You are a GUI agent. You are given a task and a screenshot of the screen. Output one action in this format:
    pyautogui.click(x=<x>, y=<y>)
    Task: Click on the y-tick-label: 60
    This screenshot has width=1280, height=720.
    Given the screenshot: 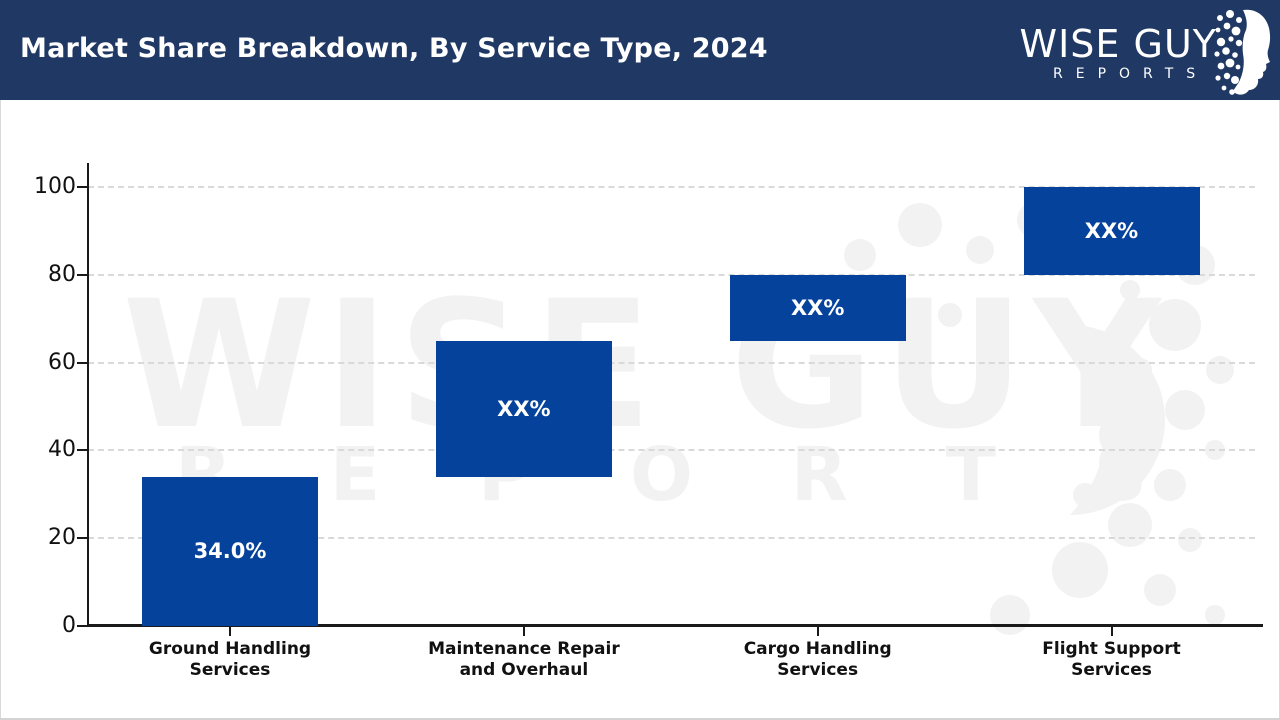 What is the action you would take?
    pyautogui.click(x=62, y=362)
    